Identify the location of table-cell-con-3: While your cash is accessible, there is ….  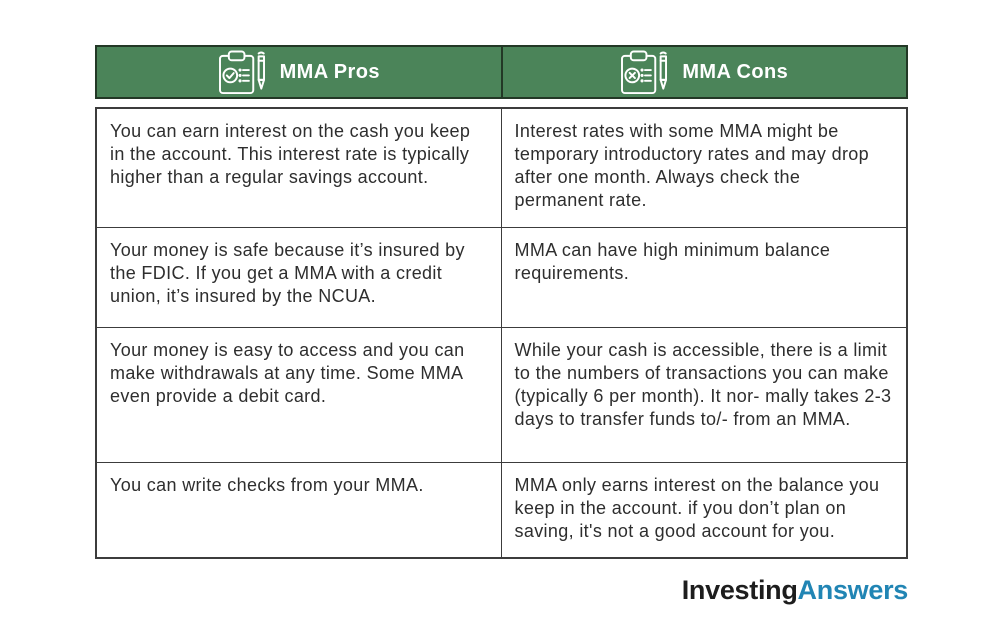
(703, 395).